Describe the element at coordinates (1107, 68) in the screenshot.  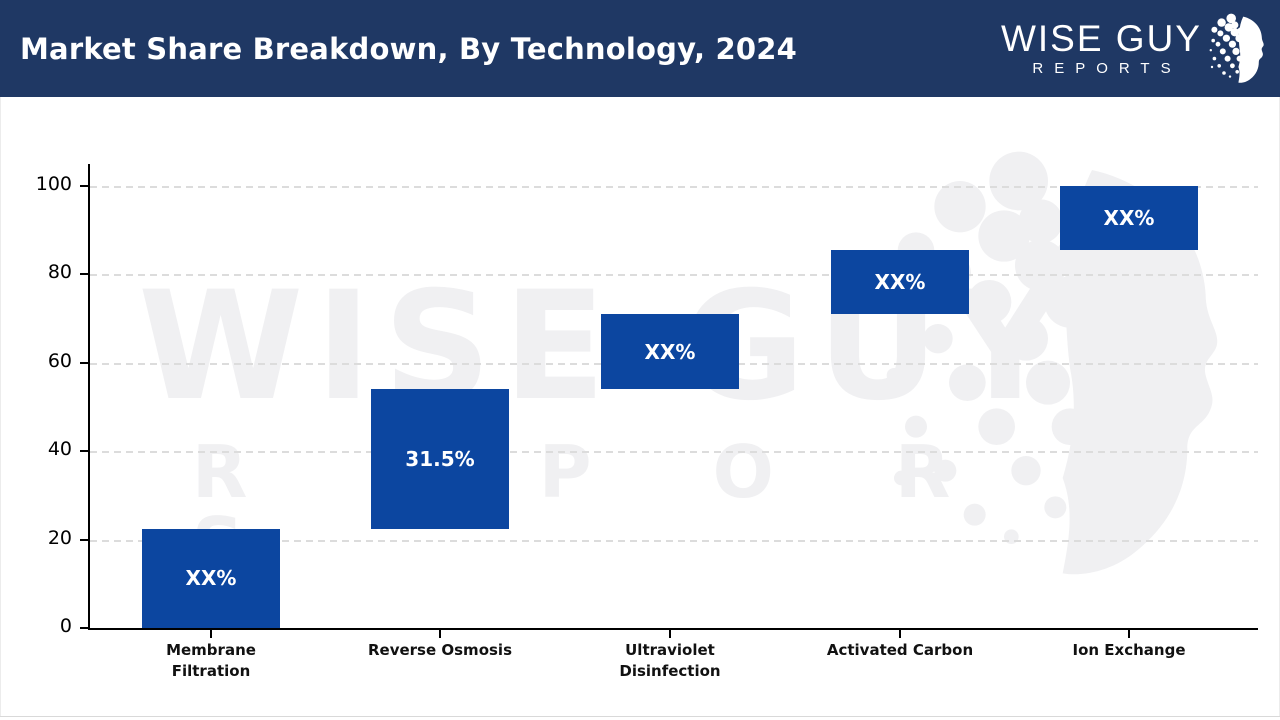
I see `logo-subtitle: REPORTS` at that location.